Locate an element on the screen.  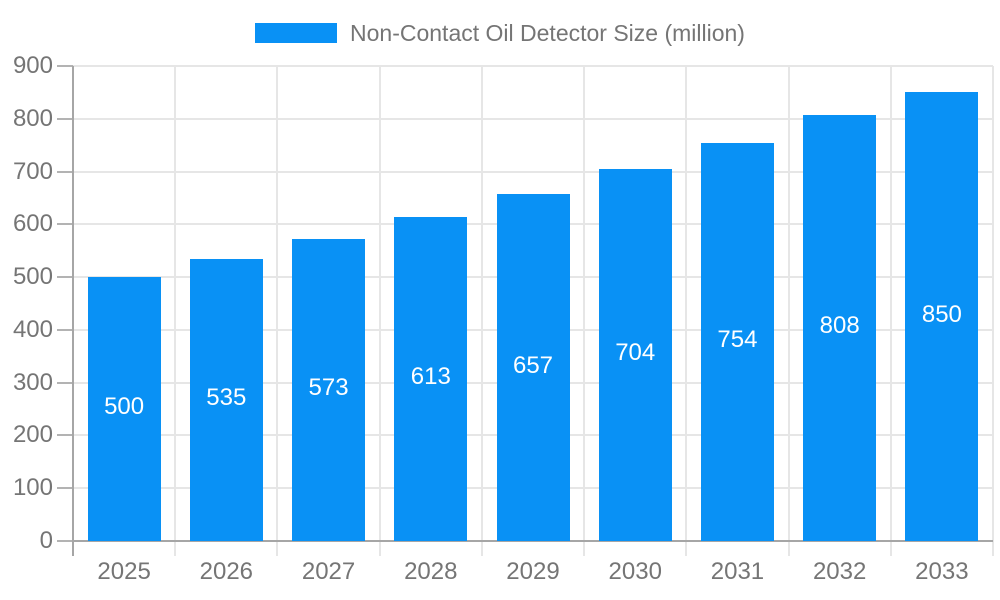
x-axis-line is located at coordinates (533, 541).